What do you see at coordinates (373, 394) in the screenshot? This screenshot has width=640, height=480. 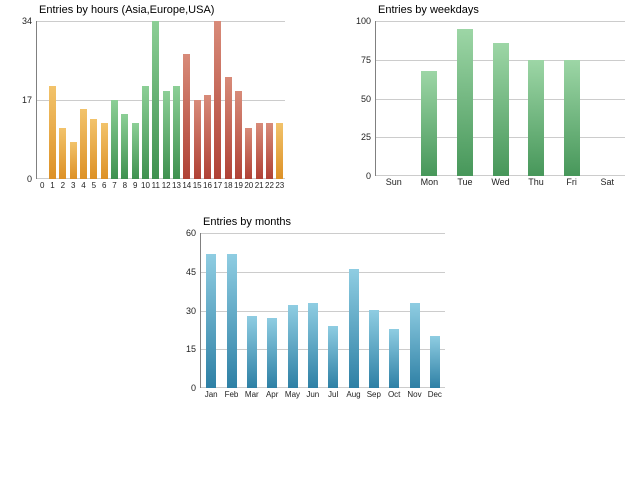 I see `x-tick-label: Sep` at bounding box center [373, 394].